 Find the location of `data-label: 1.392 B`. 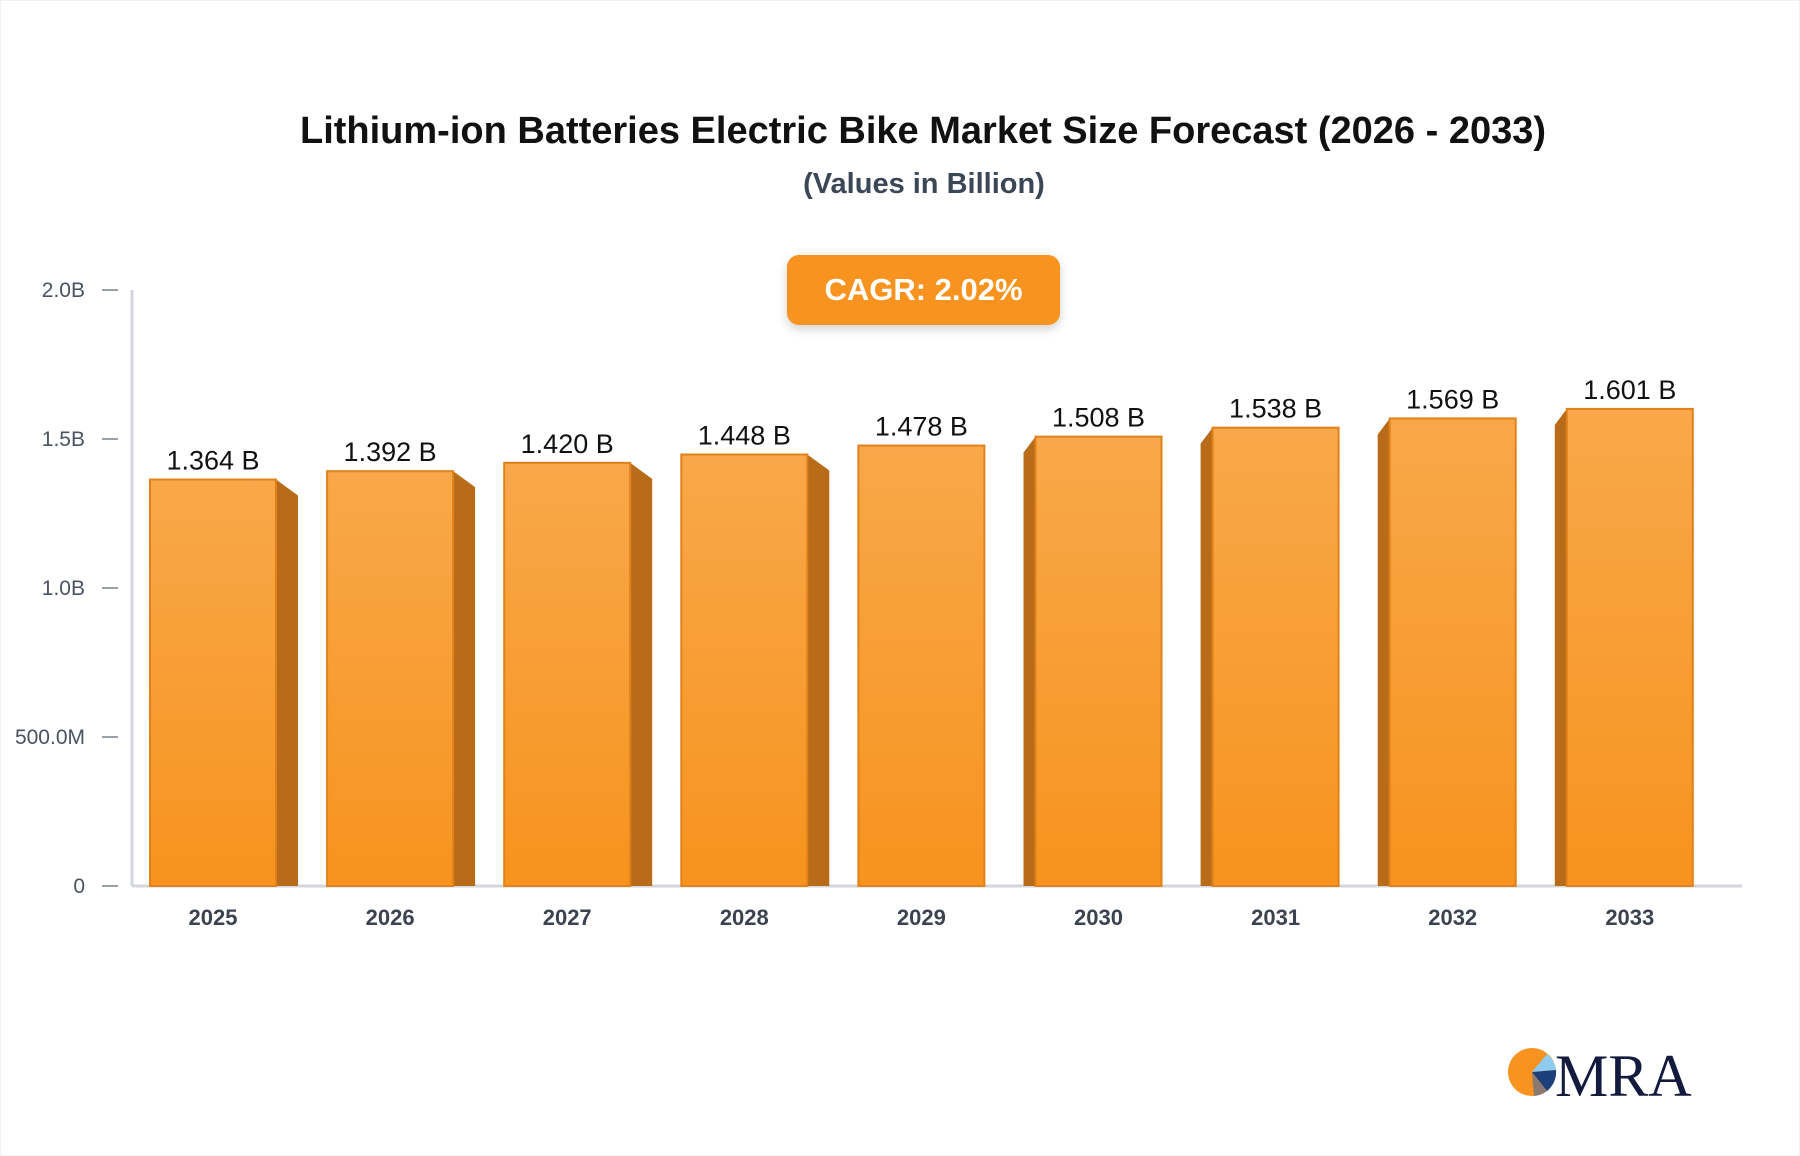

data-label: 1.392 B is located at coordinates (390, 452).